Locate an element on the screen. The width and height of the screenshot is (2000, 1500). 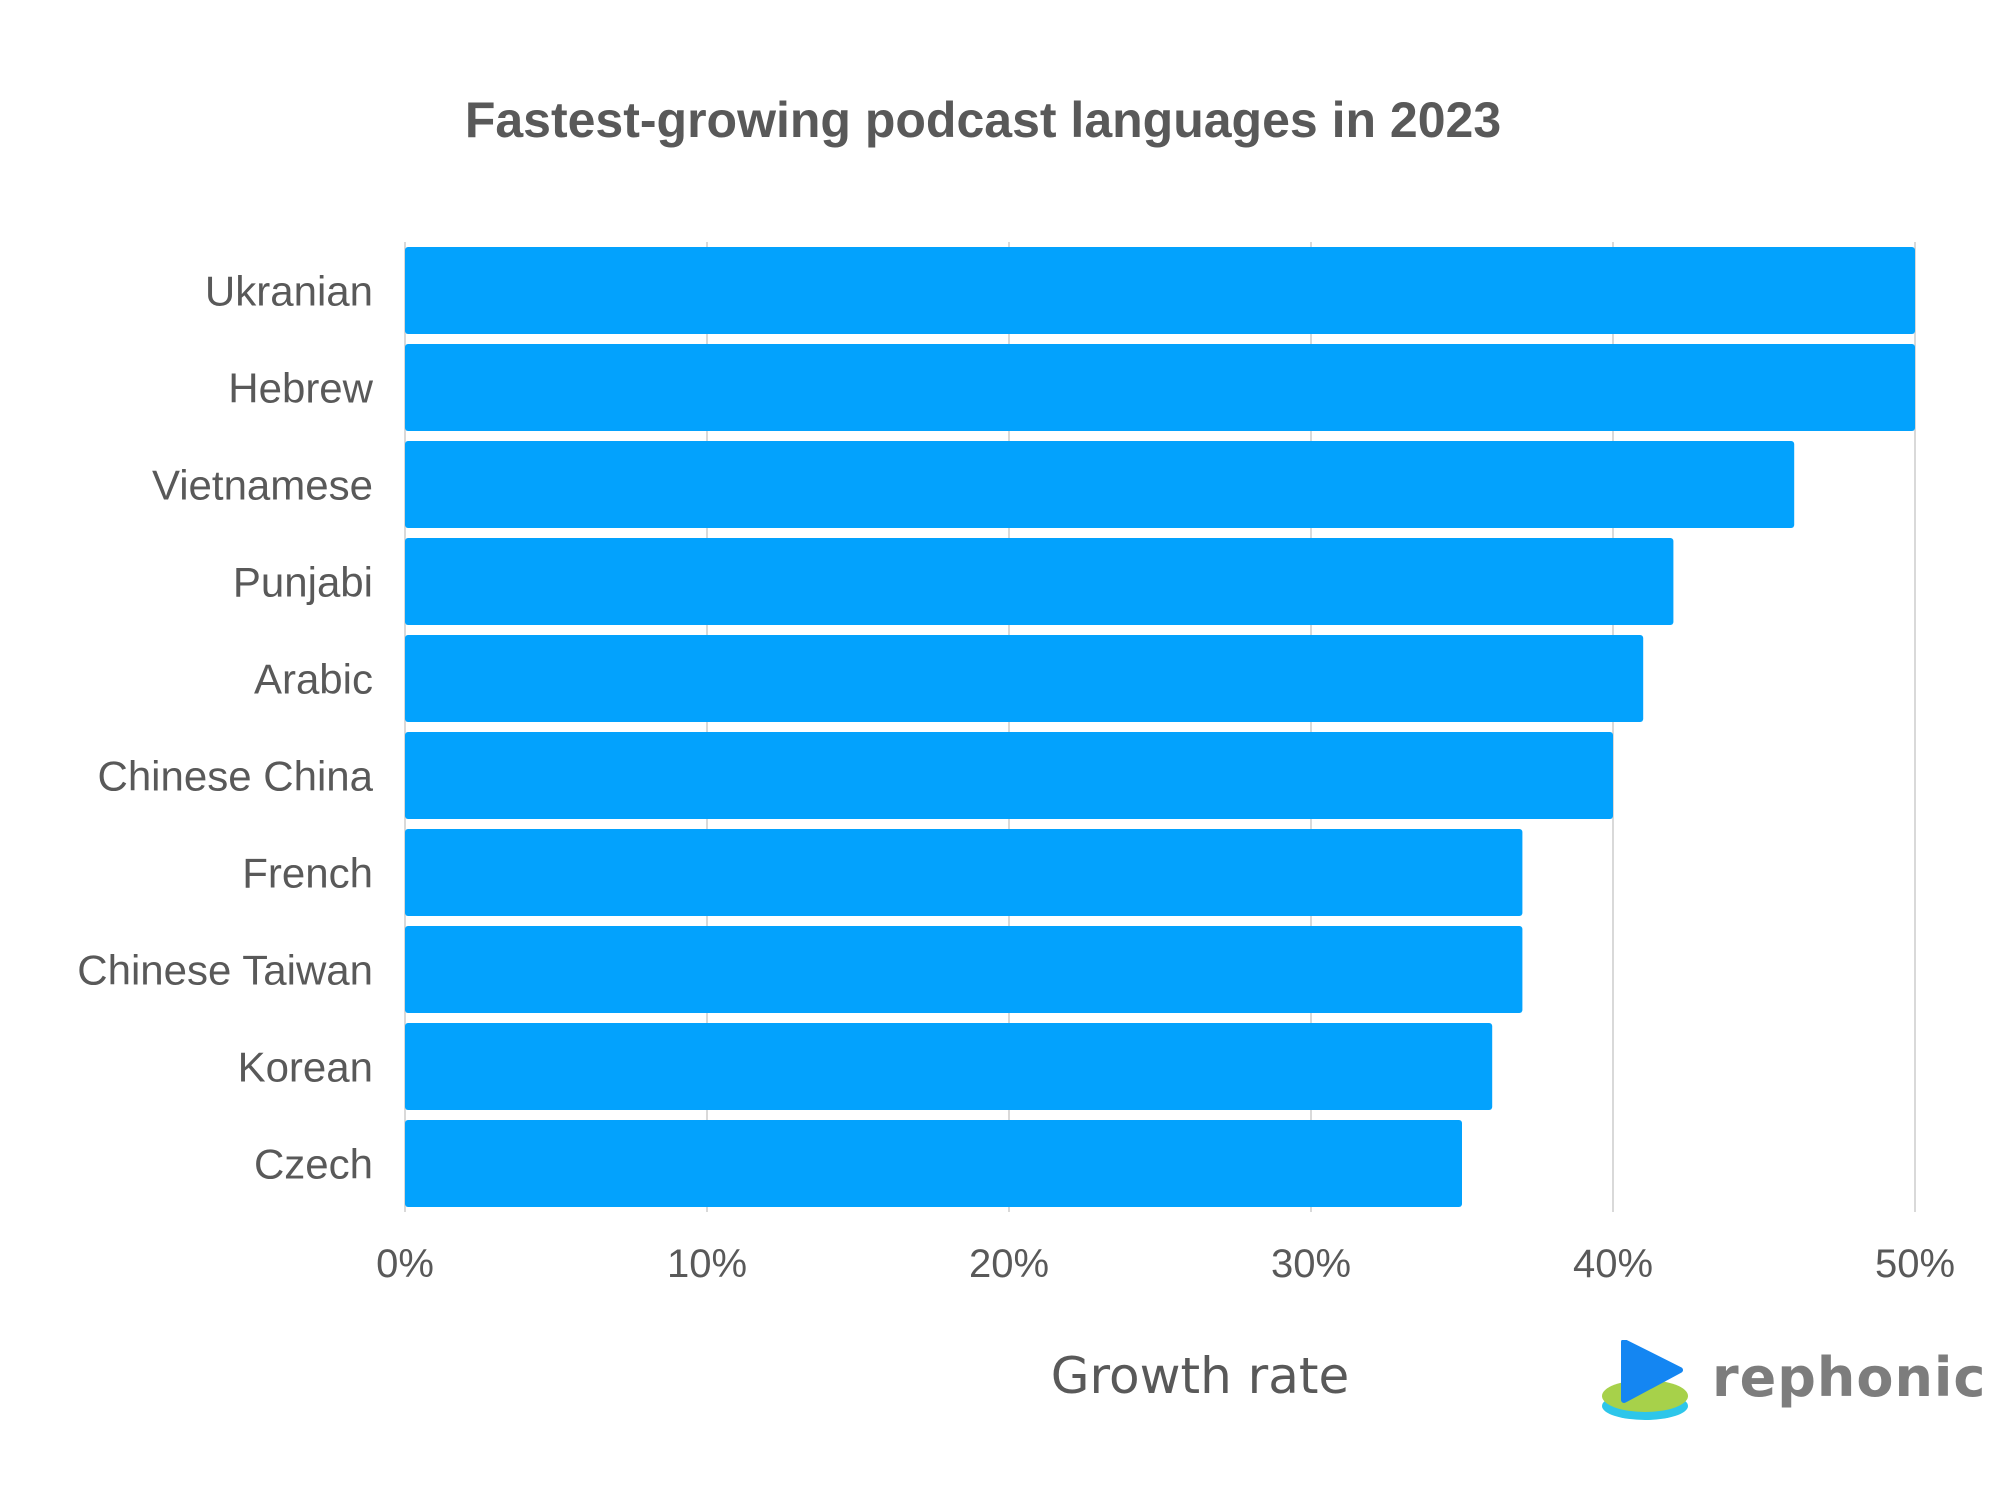
bar-korean is located at coordinates (949, 1066).